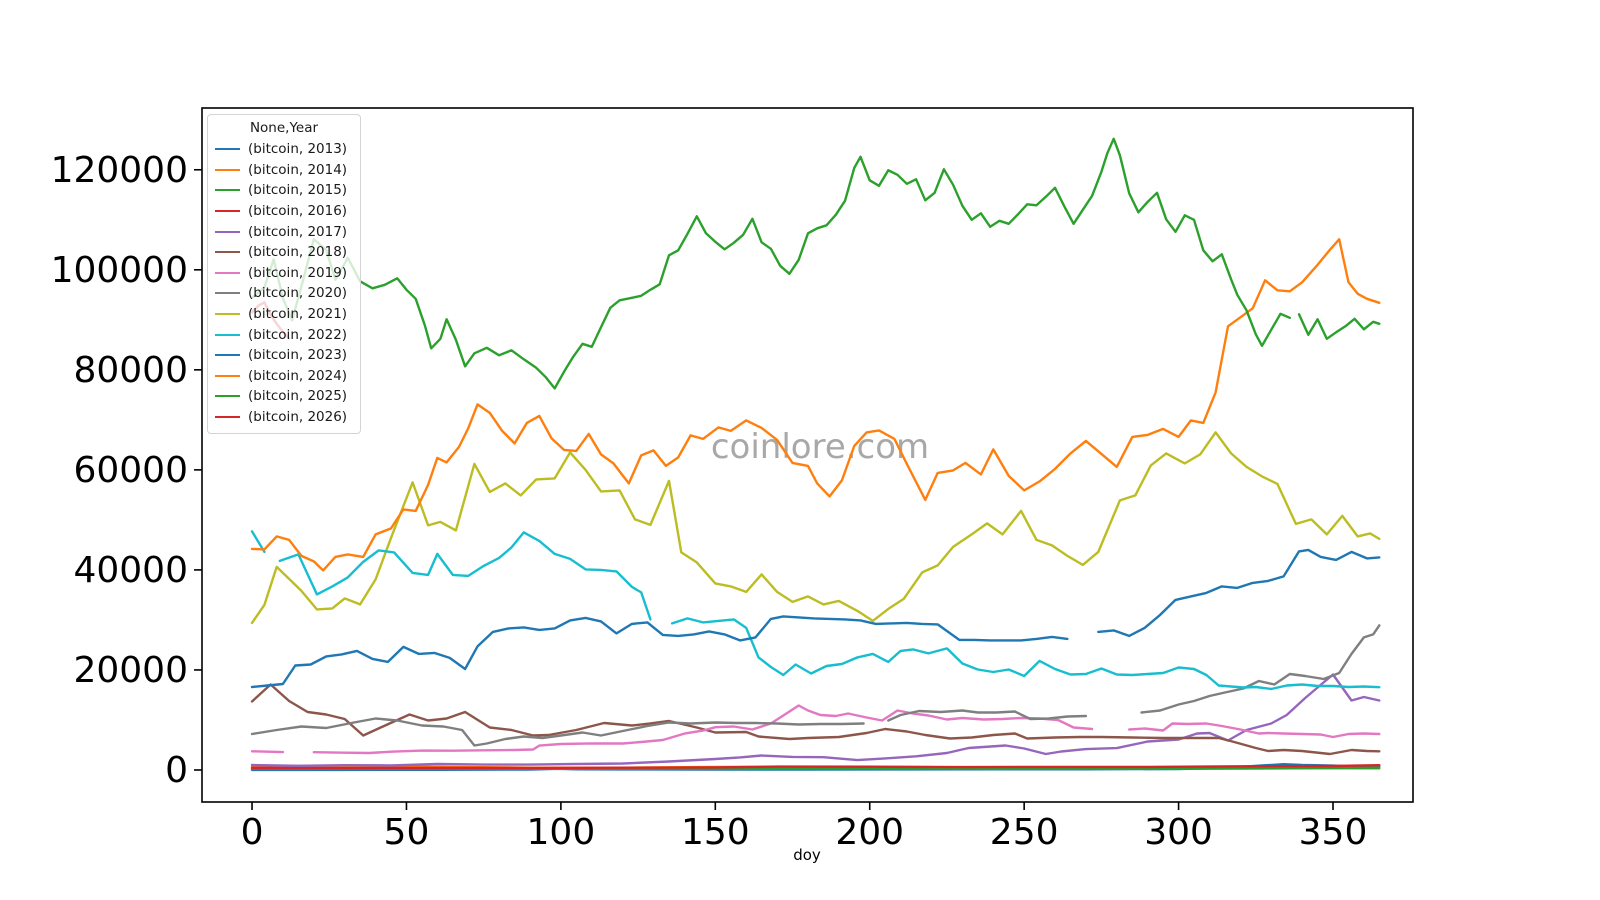 The image size is (1600, 900). I want to click on x-axis-tick-label: 250, so click(1024, 832).